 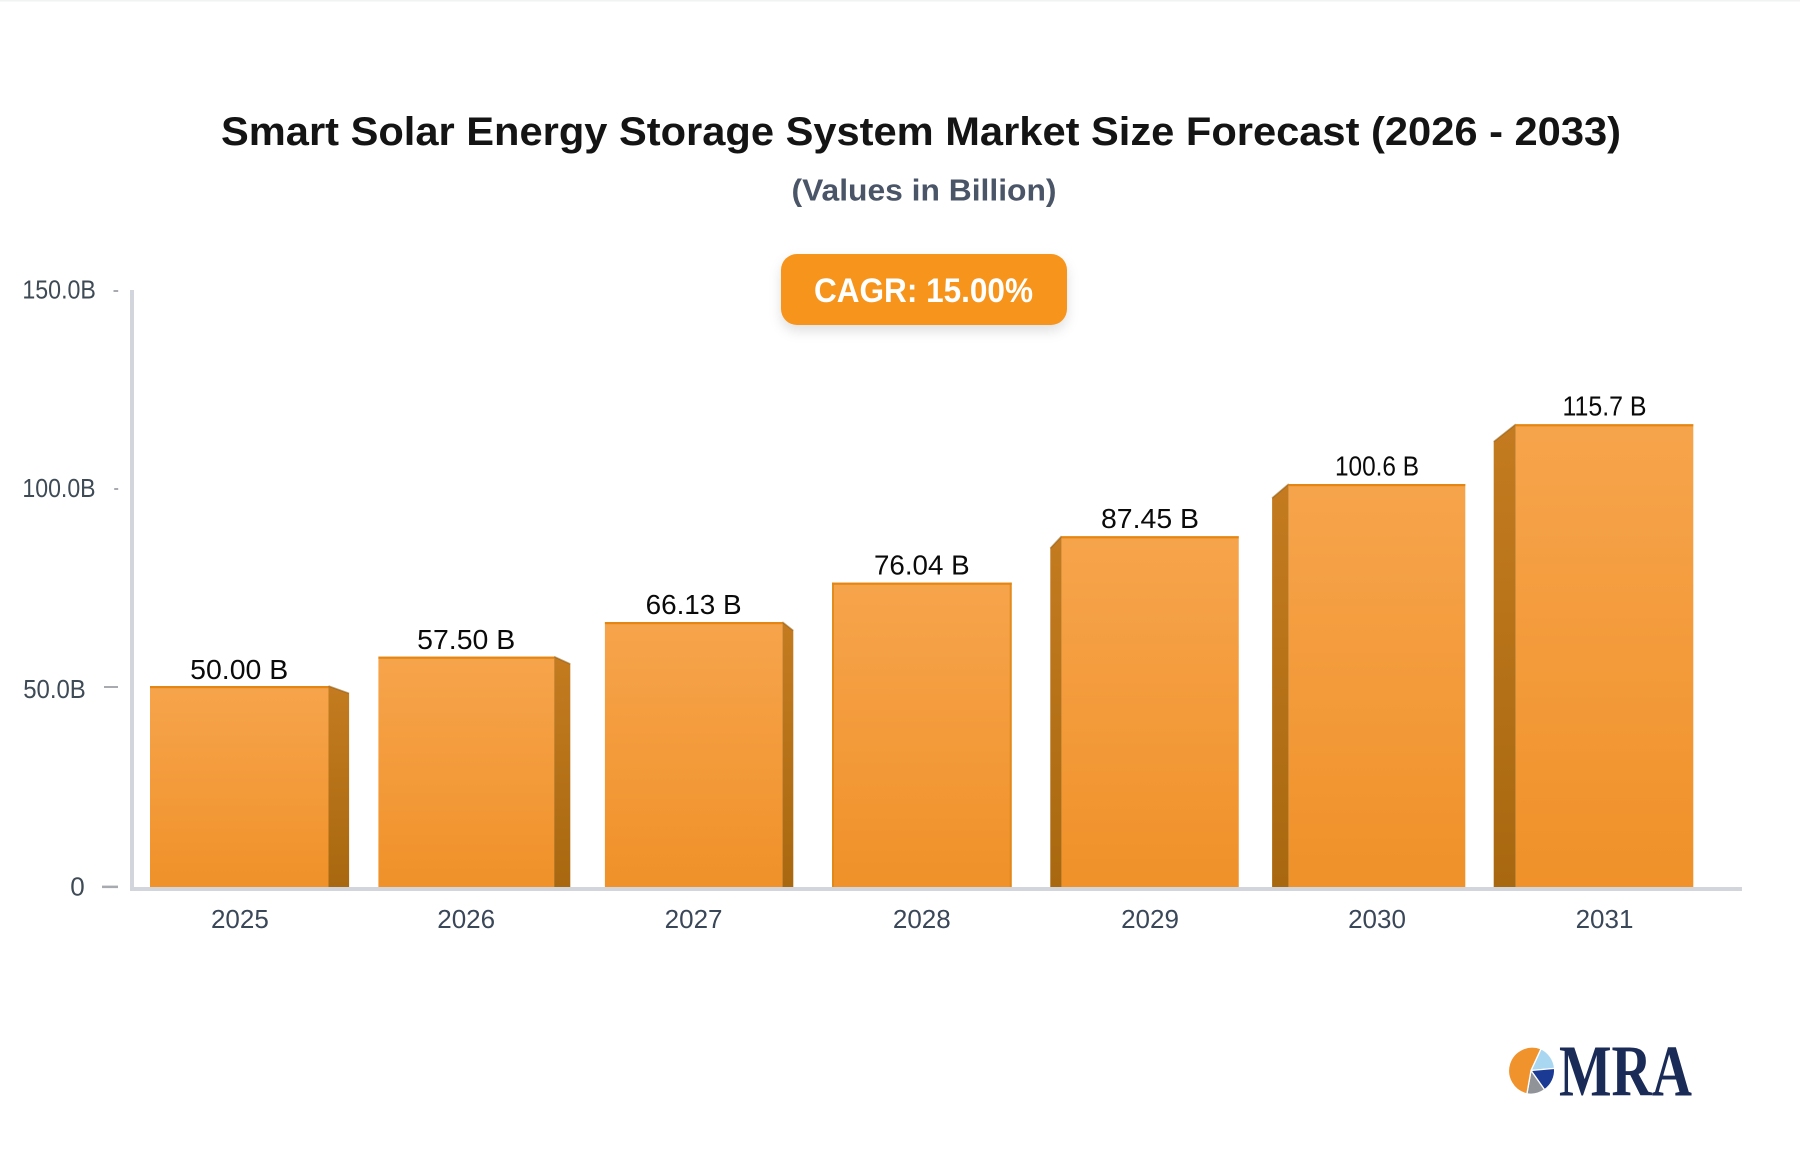 I want to click on svg-text: 2028, so click(x=922, y=919).